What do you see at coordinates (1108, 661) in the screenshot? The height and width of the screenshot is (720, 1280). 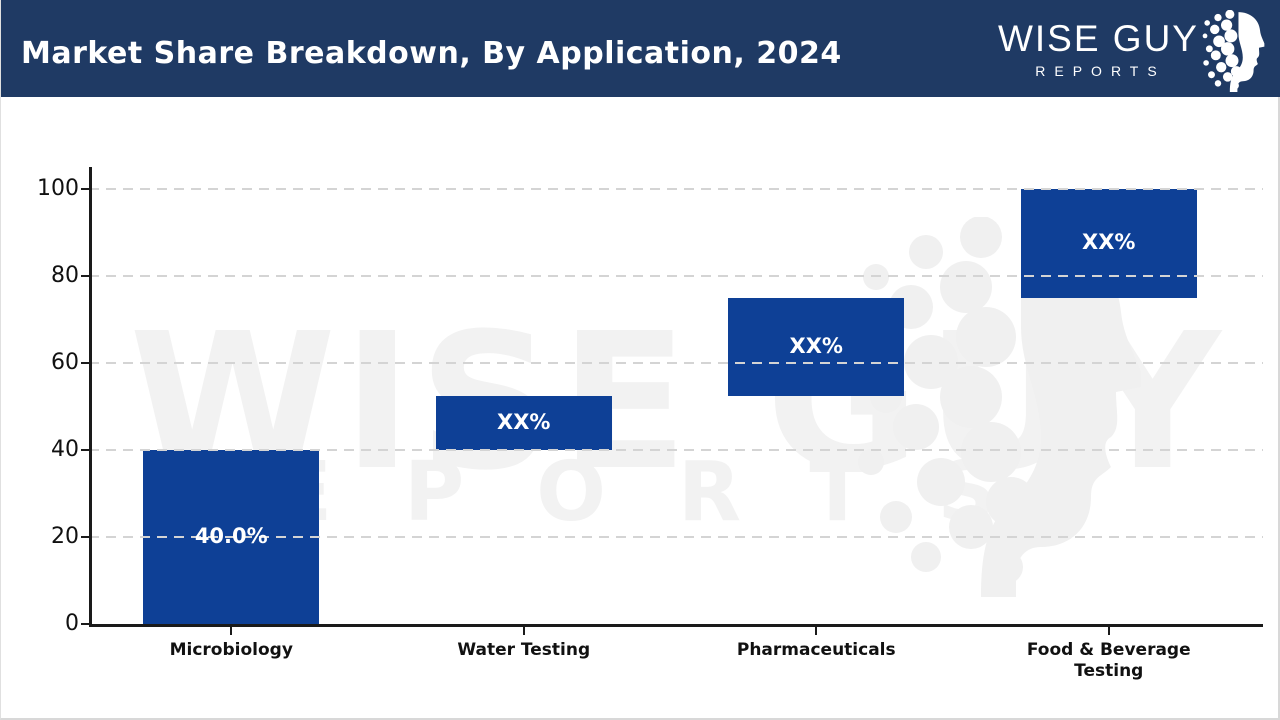 I see `x-axis-category-label: Food & Beverage Testing` at bounding box center [1108, 661].